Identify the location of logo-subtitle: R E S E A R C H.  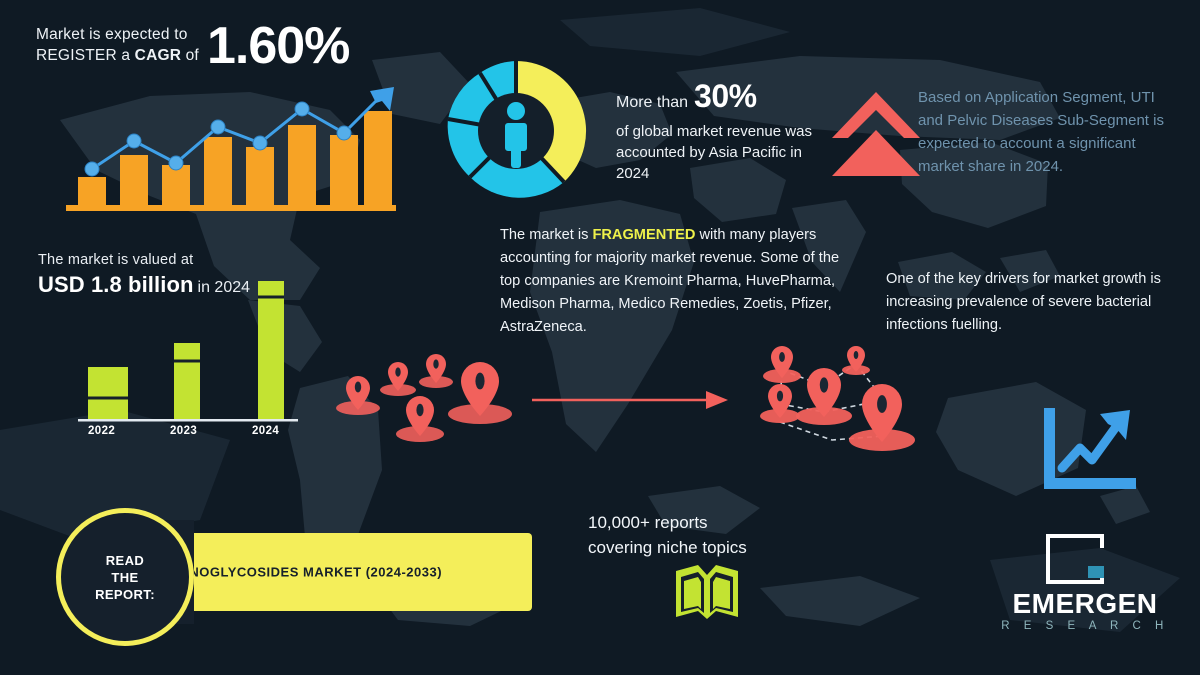
(1085, 626).